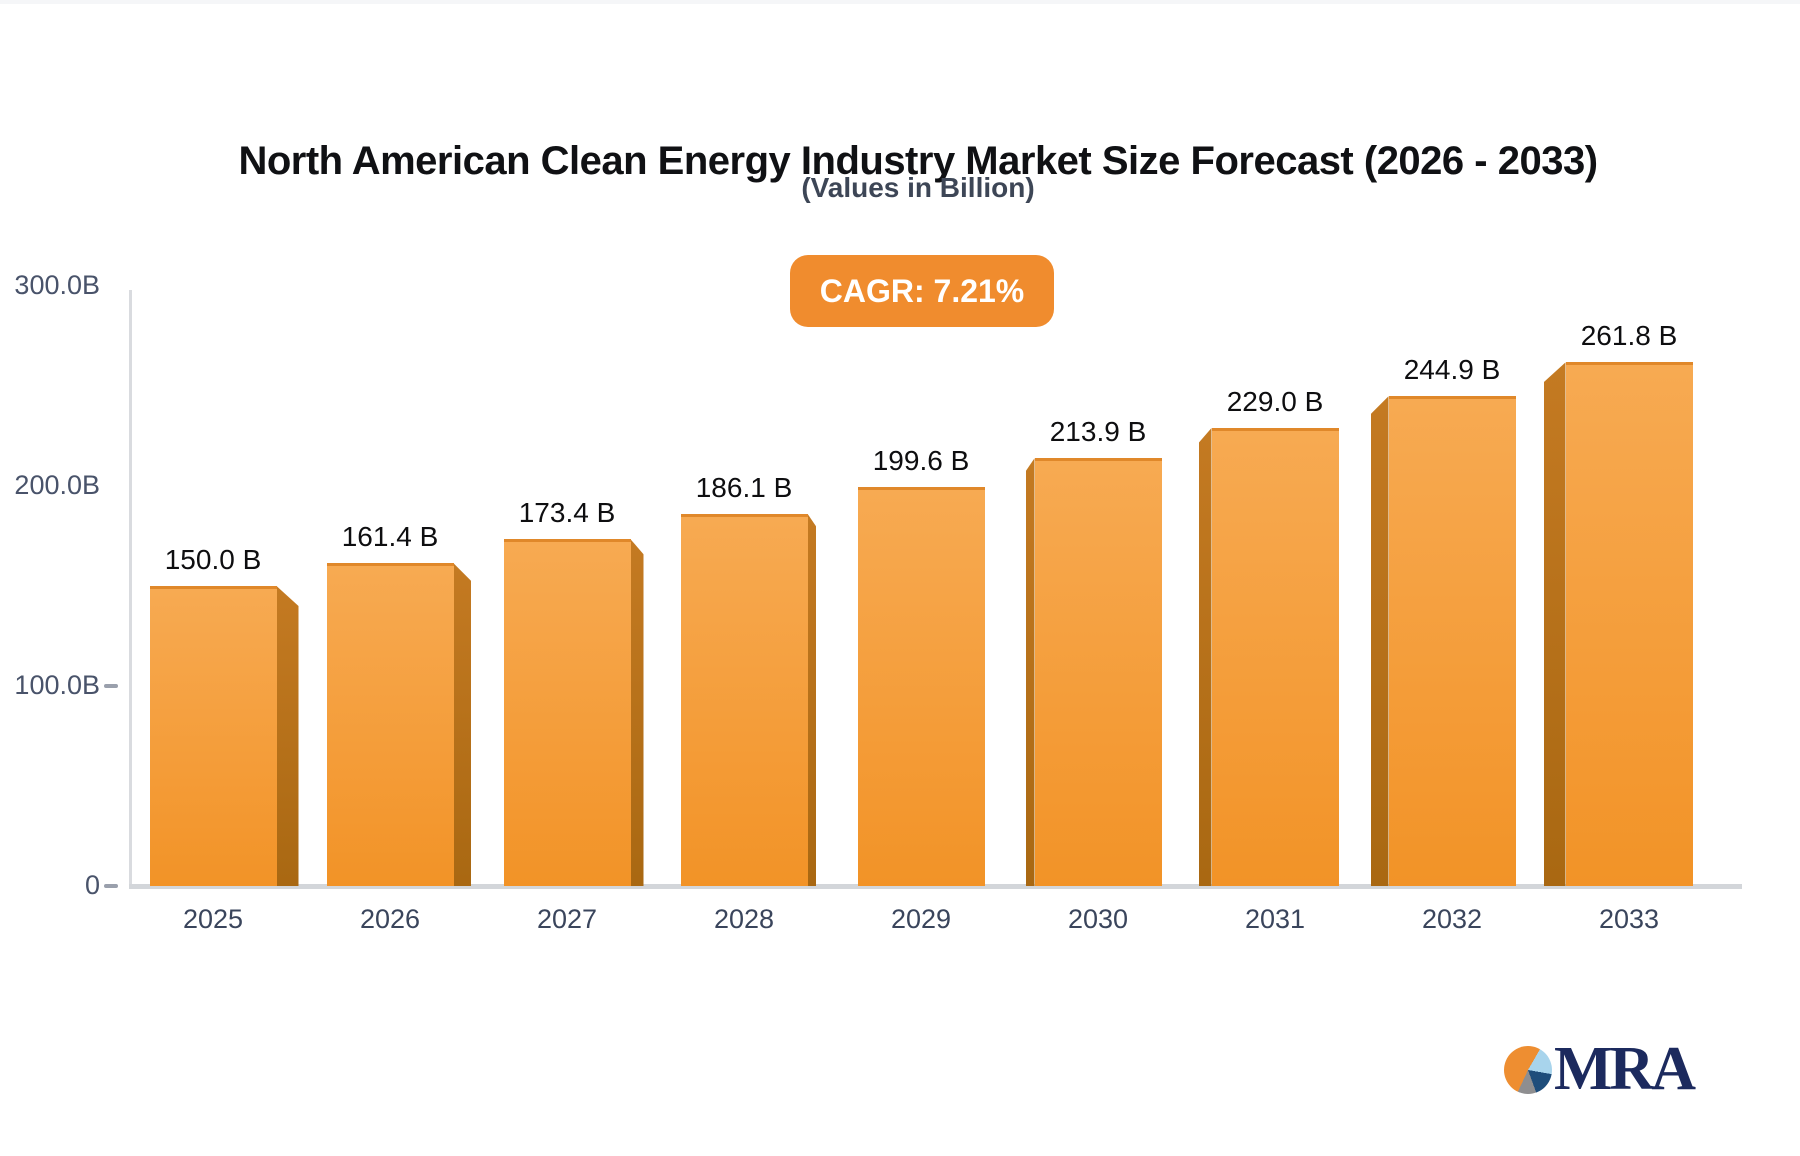 The height and width of the screenshot is (1156, 1800). I want to click on y-tick-dash-100.0B, so click(111, 686).